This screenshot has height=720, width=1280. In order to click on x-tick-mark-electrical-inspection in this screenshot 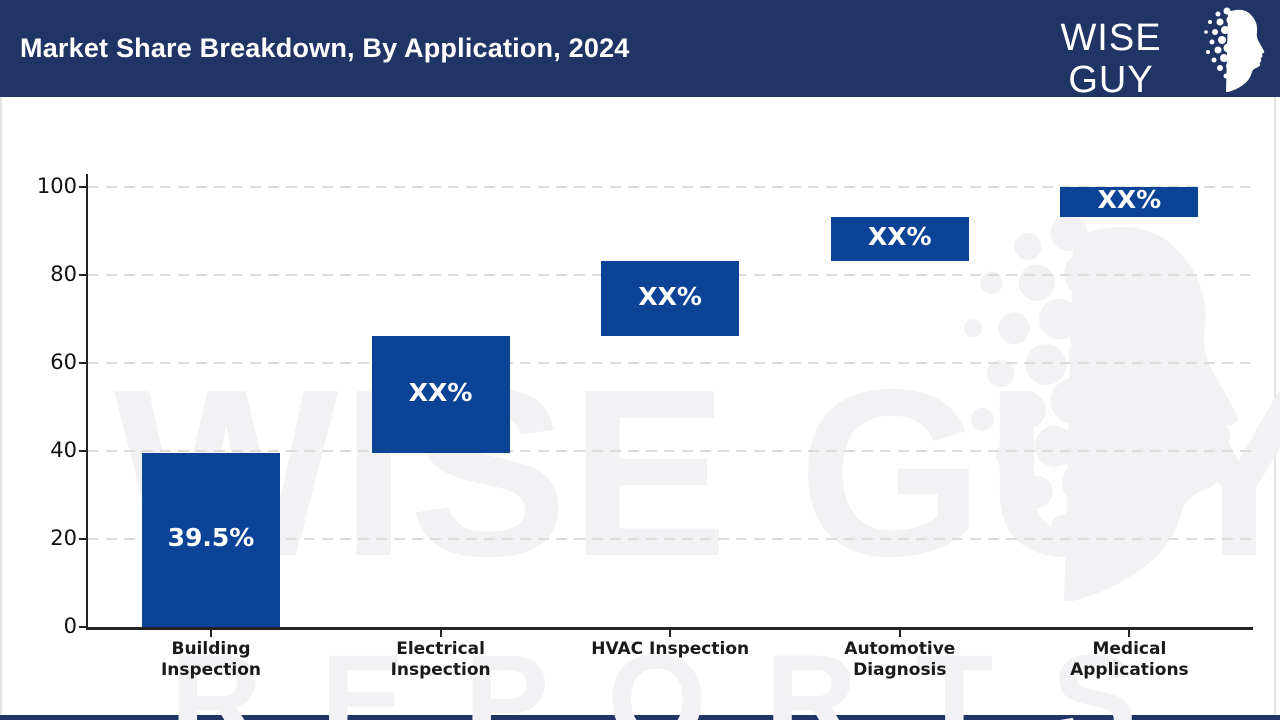, I will do `click(440, 633)`.